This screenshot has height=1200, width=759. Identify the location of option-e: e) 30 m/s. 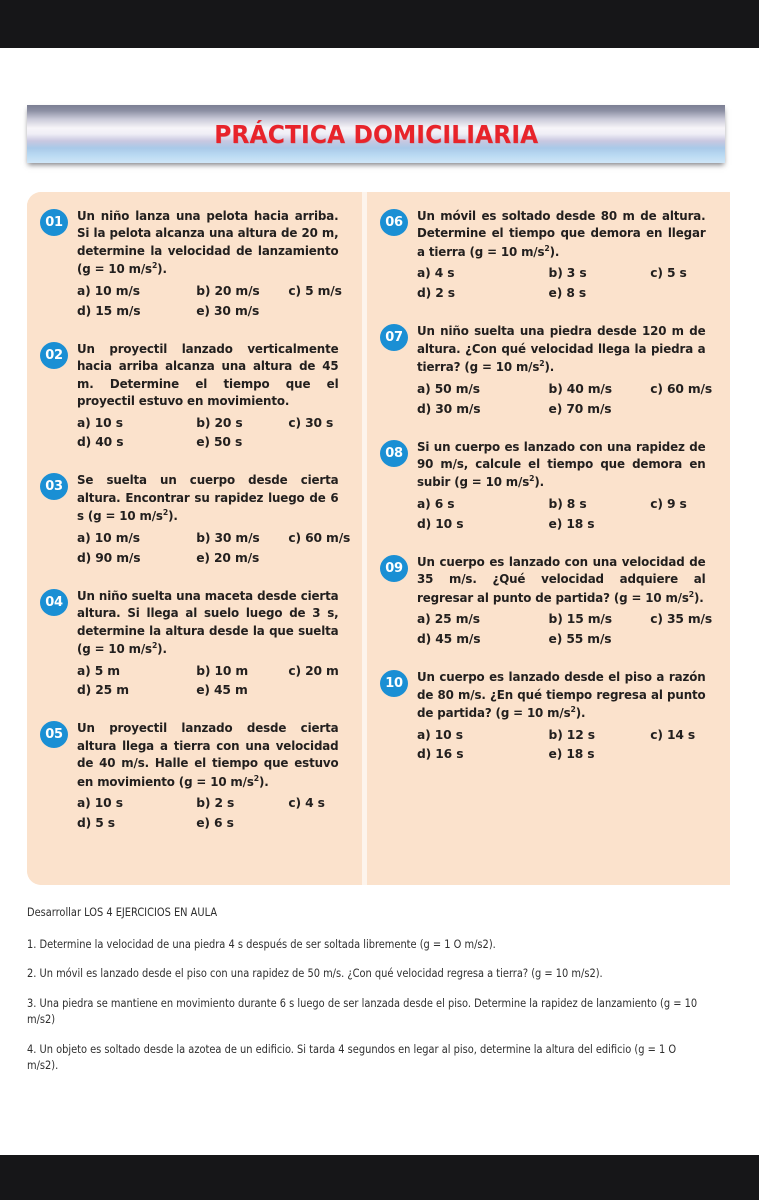
(228, 310).